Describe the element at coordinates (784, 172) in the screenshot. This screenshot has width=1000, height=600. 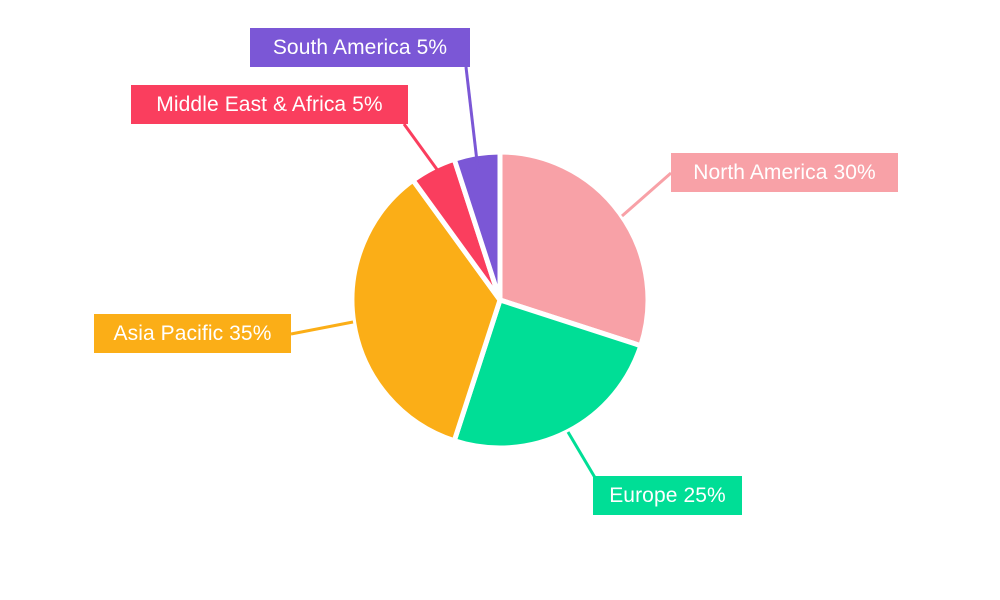
I see `pie-label-north-america: North America 30%` at that location.